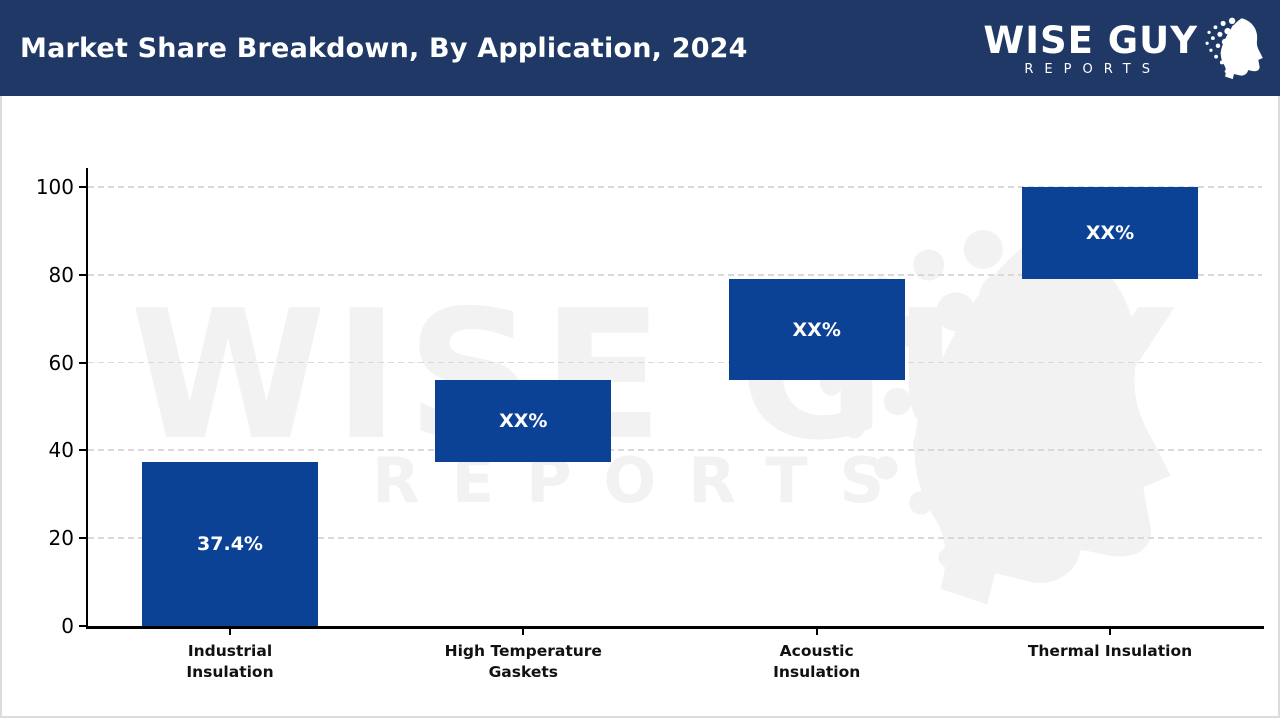  Describe the element at coordinates (523, 651) in the screenshot. I see `x-category-line: High Temperature` at that location.